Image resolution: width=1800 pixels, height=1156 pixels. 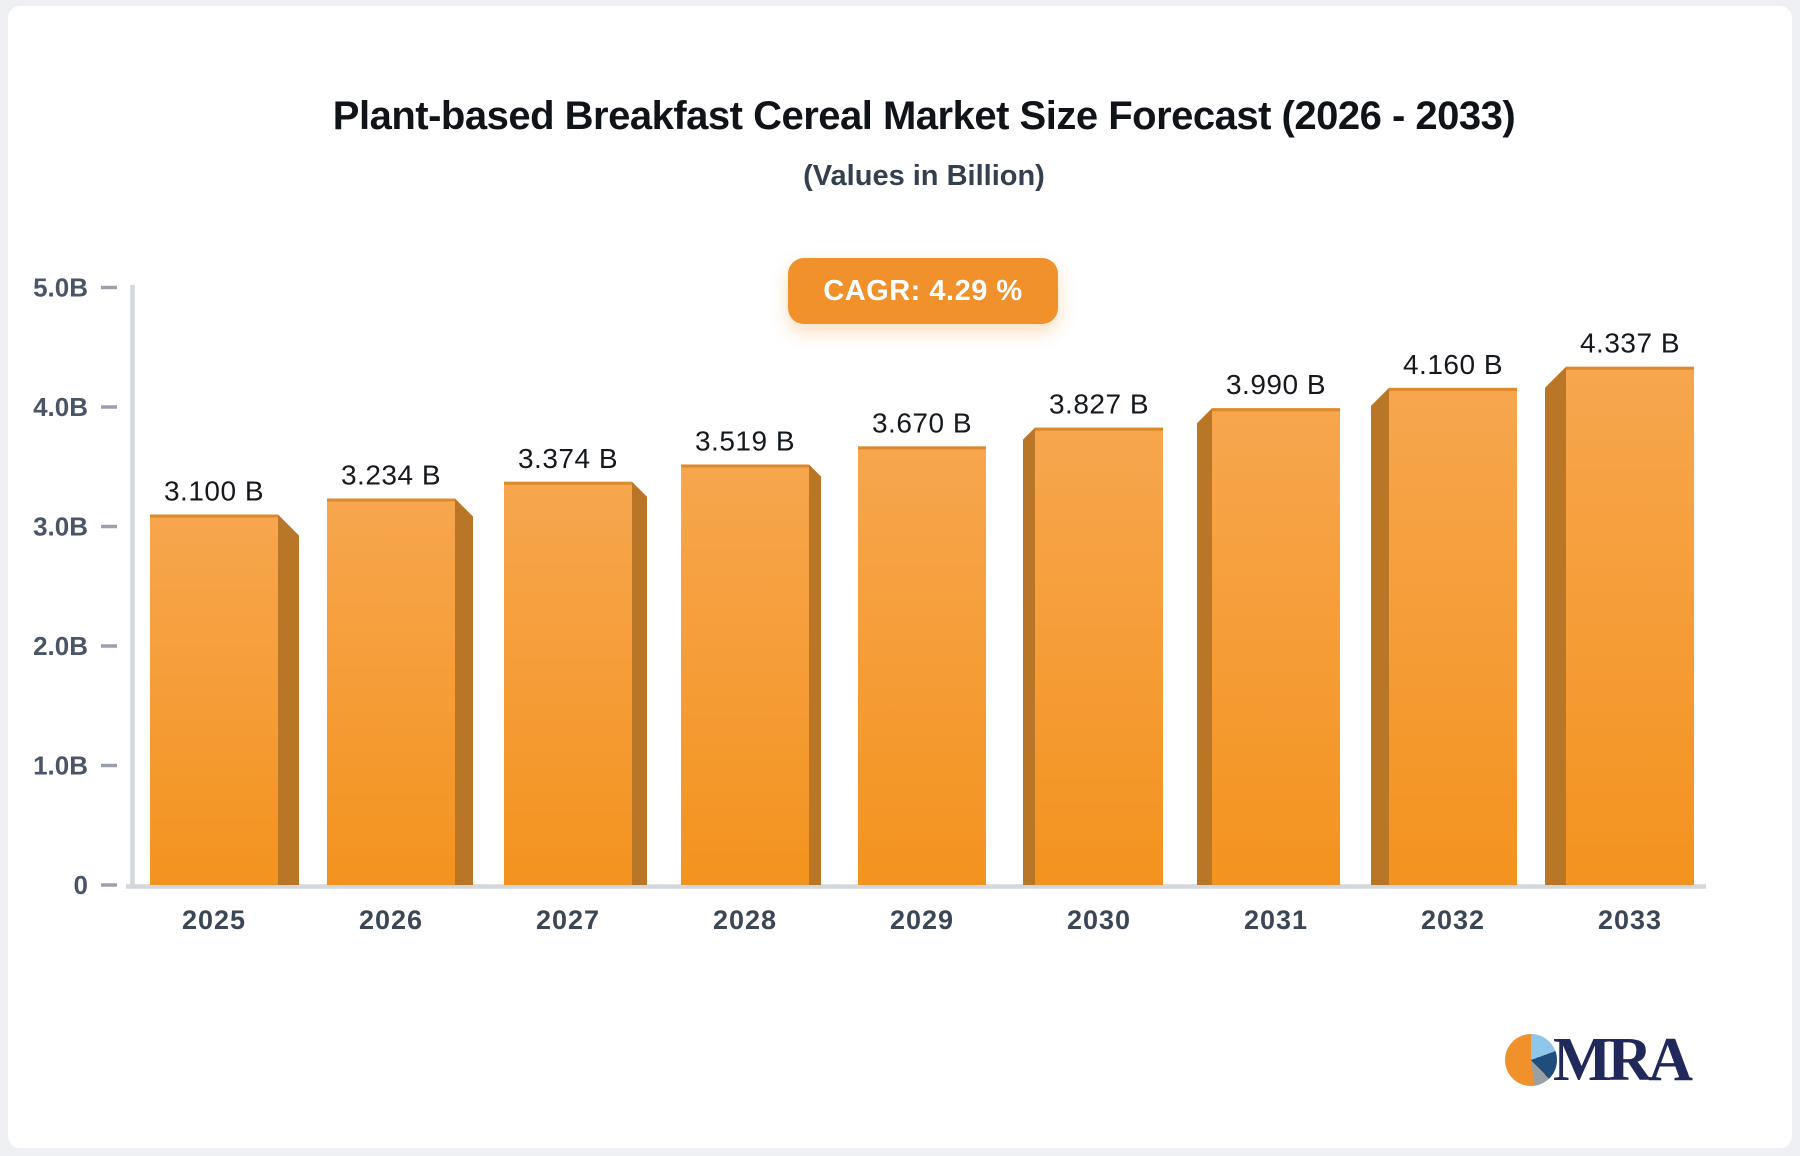 I want to click on x-category-label: 2028, so click(x=745, y=920).